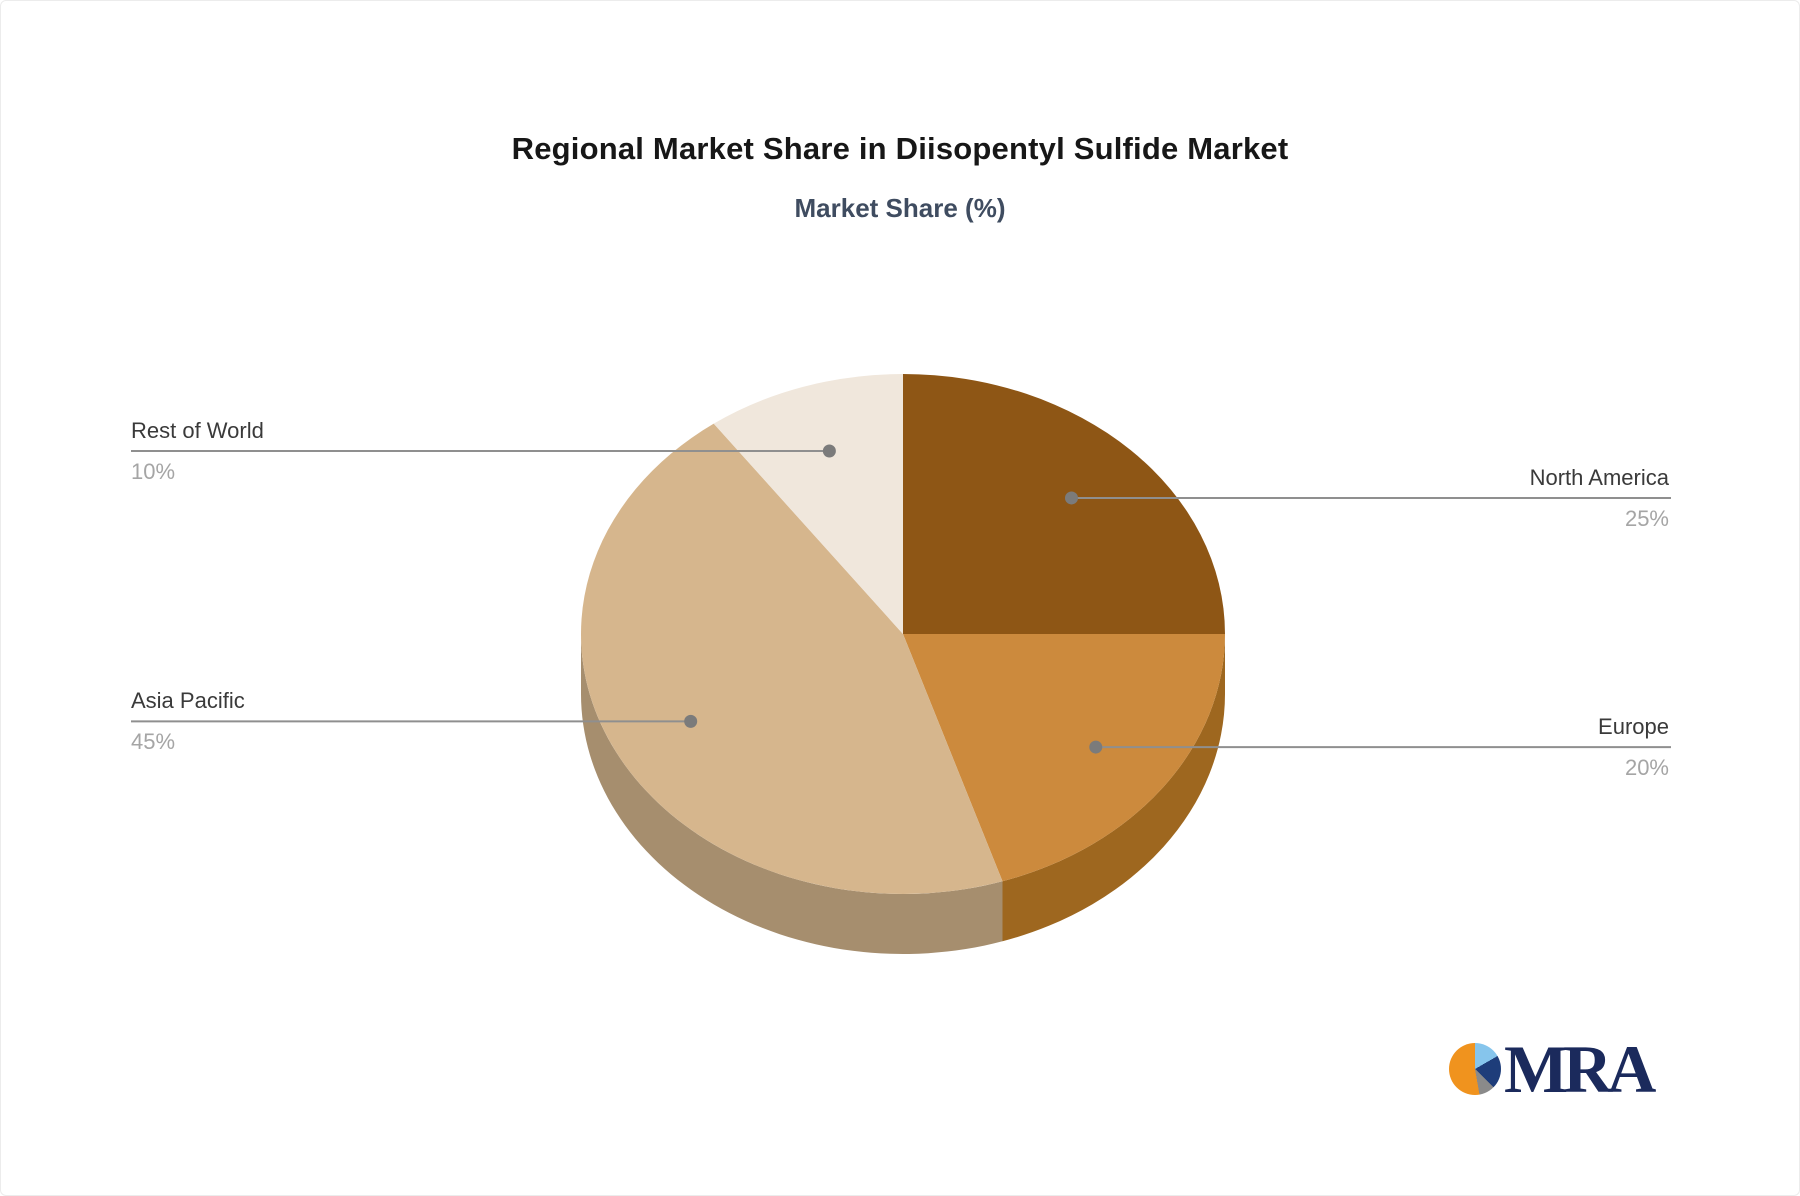 This screenshot has height=1196, width=1800. I want to click on pie-side-europe, so click(1113, 788).